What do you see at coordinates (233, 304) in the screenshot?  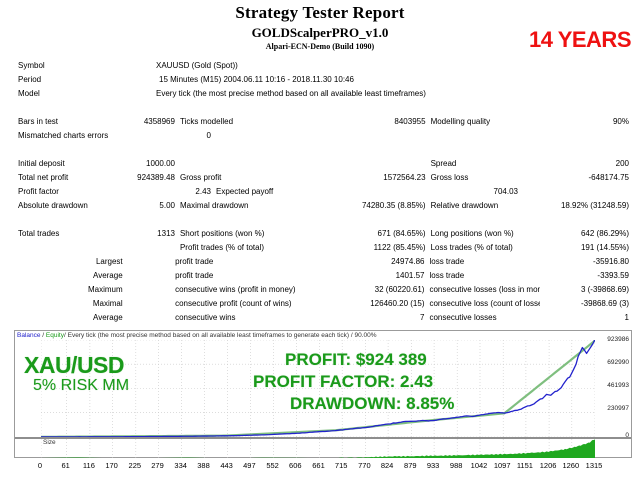 I see `maximal-consprofit-label: consecutive profit (count of wins)` at bounding box center [233, 304].